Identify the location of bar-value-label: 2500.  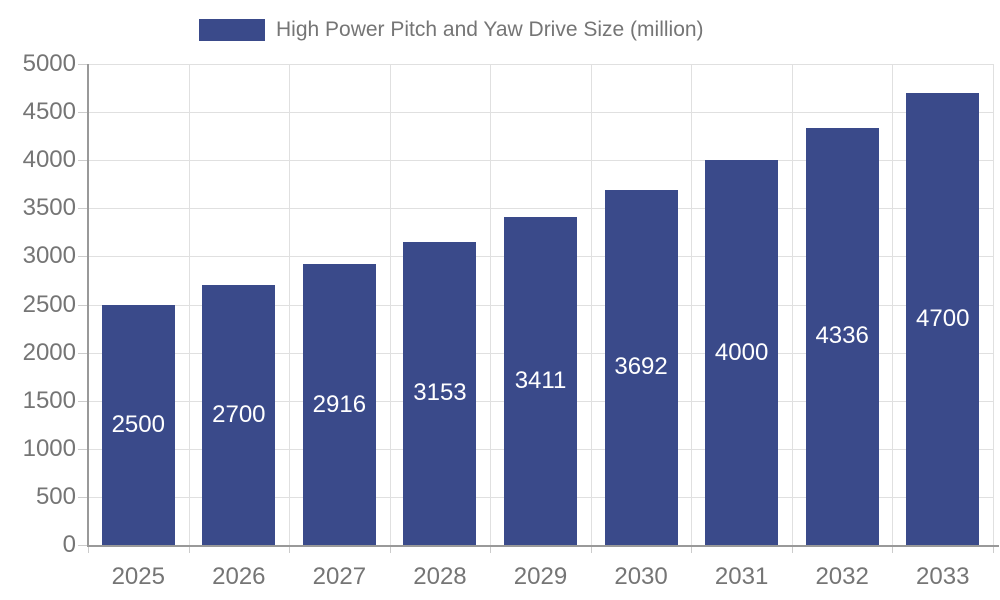
(138, 424).